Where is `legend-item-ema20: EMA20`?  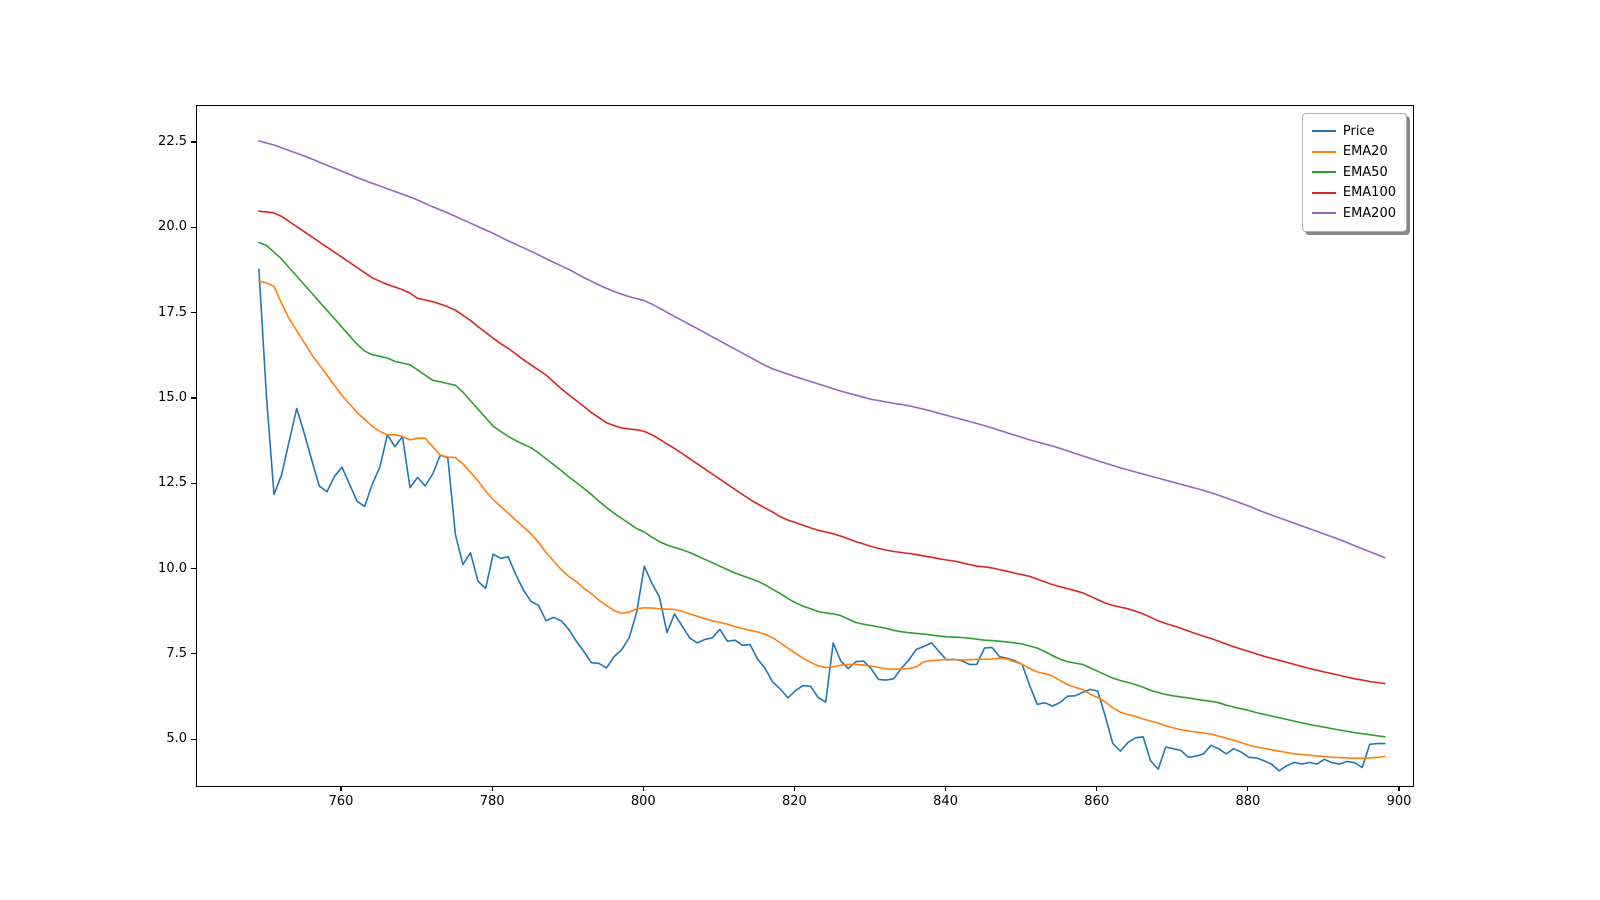 legend-item-ema20: EMA20 is located at coordinates (1353, 152).